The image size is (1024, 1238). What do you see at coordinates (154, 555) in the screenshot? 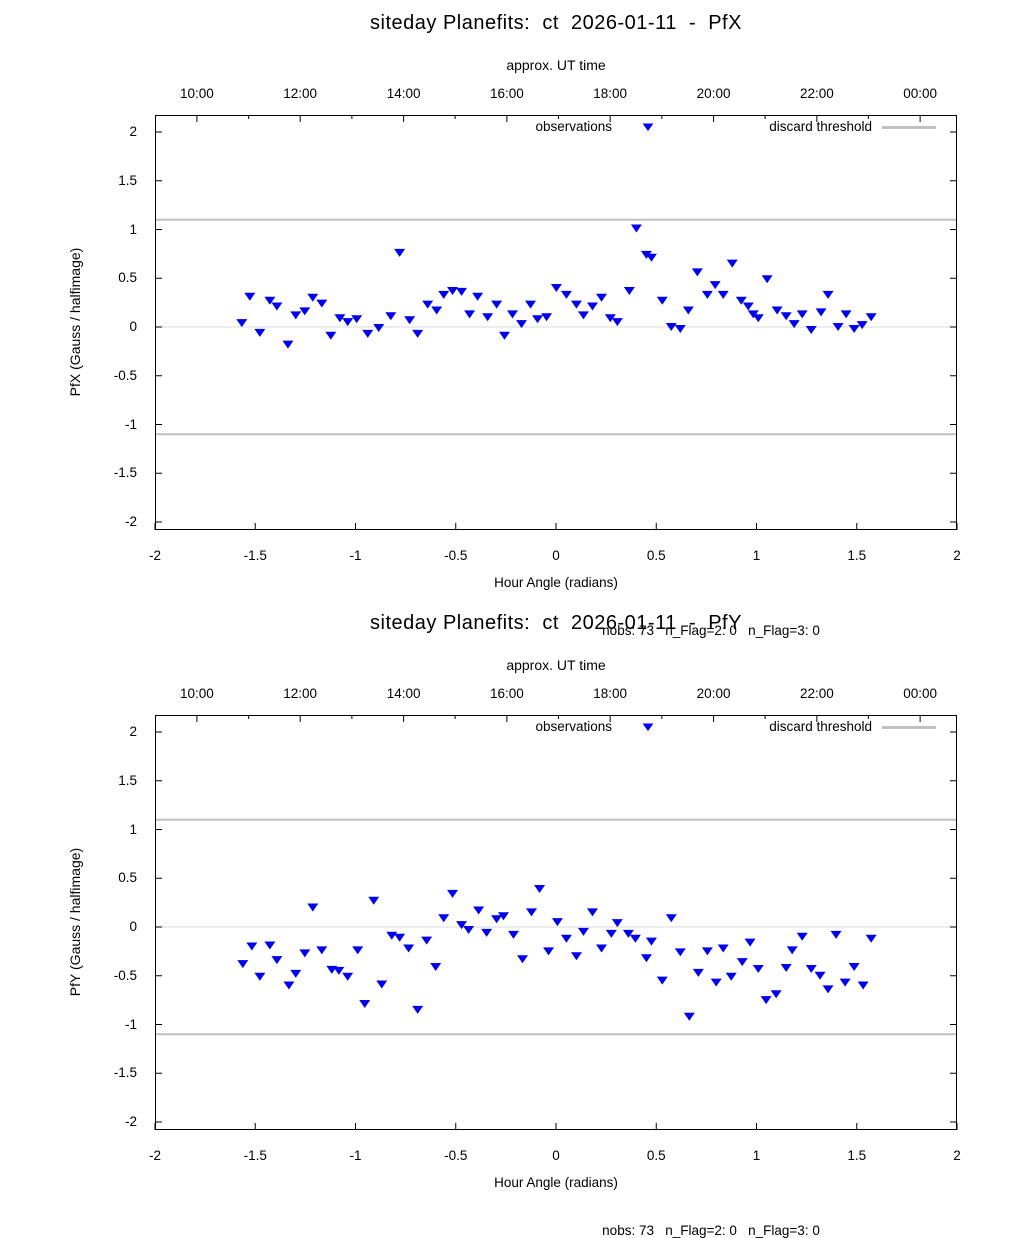
I see `x-tick-label: -2` at bounding box center [154, 555].